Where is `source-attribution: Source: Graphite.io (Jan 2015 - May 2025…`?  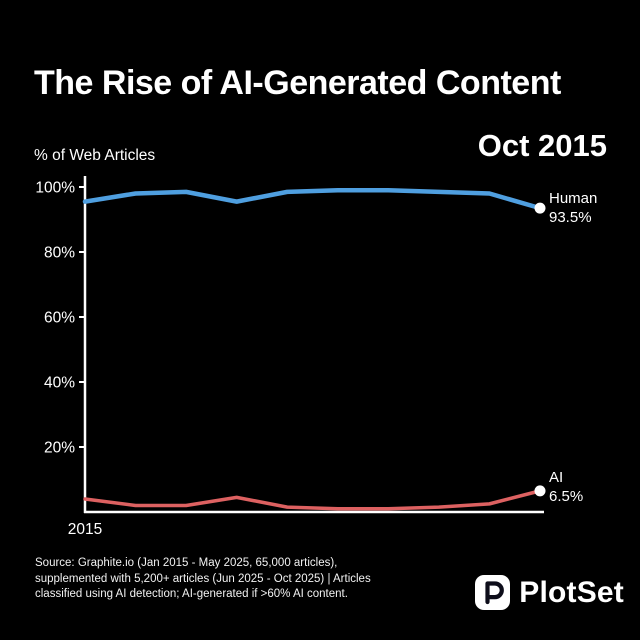 source-attribution: Source: Graphite.io (Jan 2015 - May 2025… is located at coordinates (203, 579).